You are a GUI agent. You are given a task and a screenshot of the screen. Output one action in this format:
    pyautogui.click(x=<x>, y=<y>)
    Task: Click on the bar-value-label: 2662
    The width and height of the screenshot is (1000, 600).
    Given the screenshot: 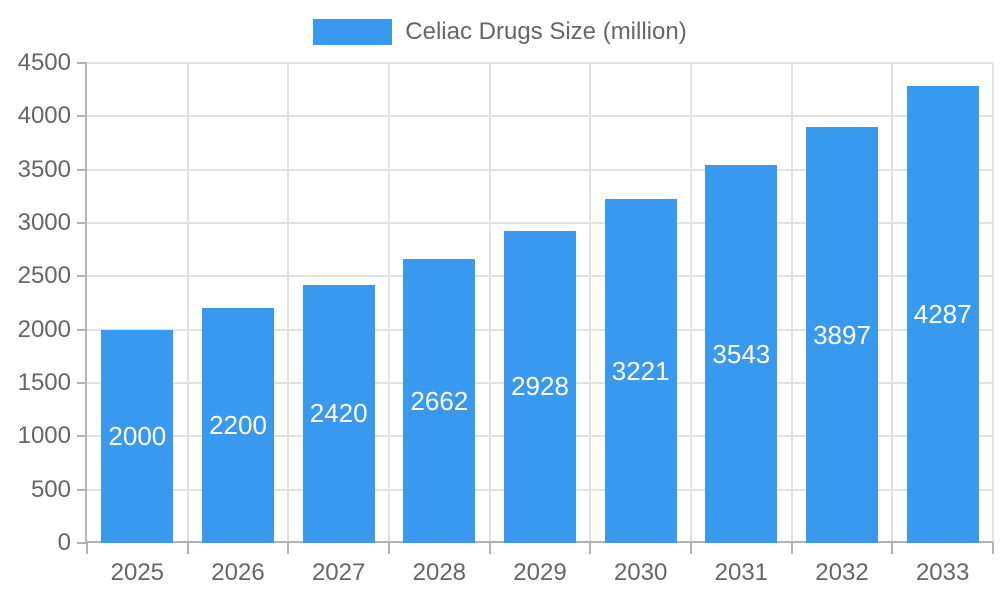 What is the action you would take?
    pyautogui.click(x=439, y=400)
    